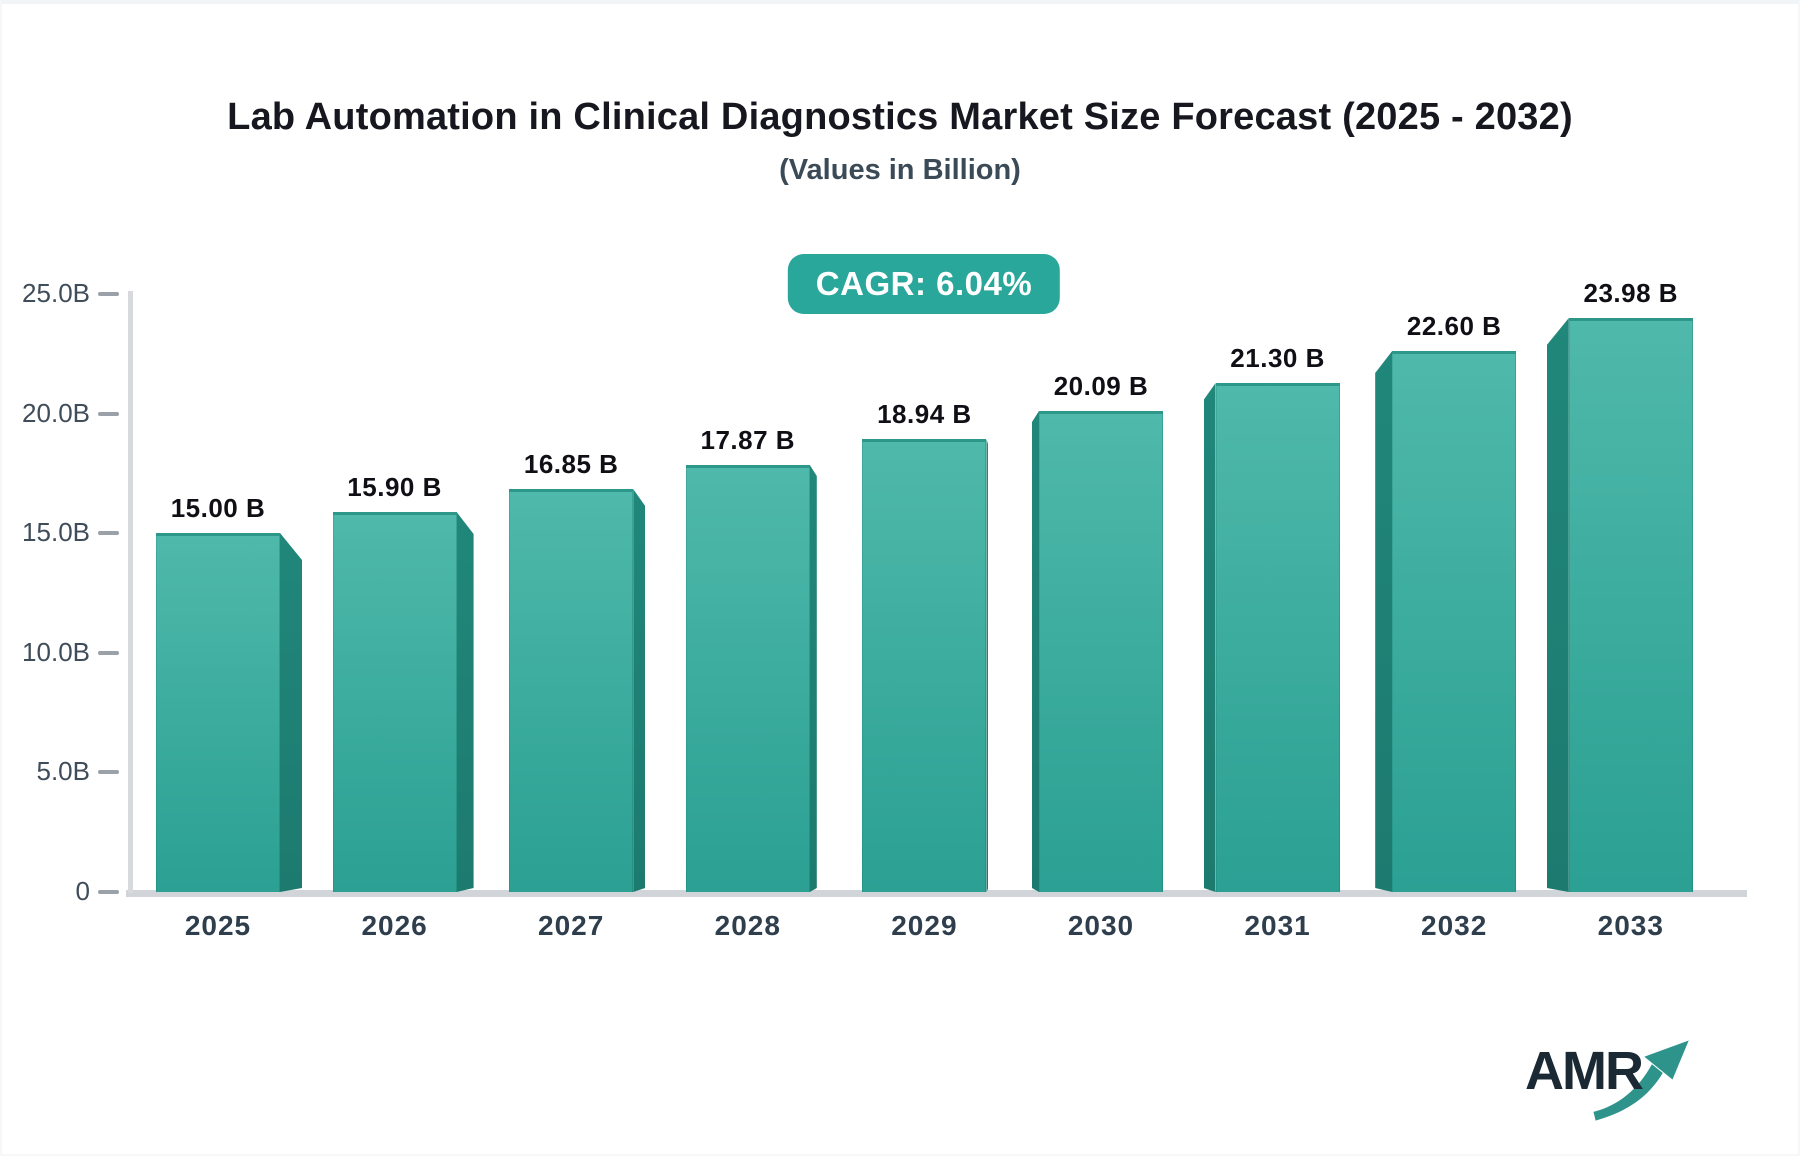 Image resolution: width=1800 pixels, height=1156 pixels. Describe the element at coordinates (639, 690) in the screenshot. I see `bar-side-2027` at that location.